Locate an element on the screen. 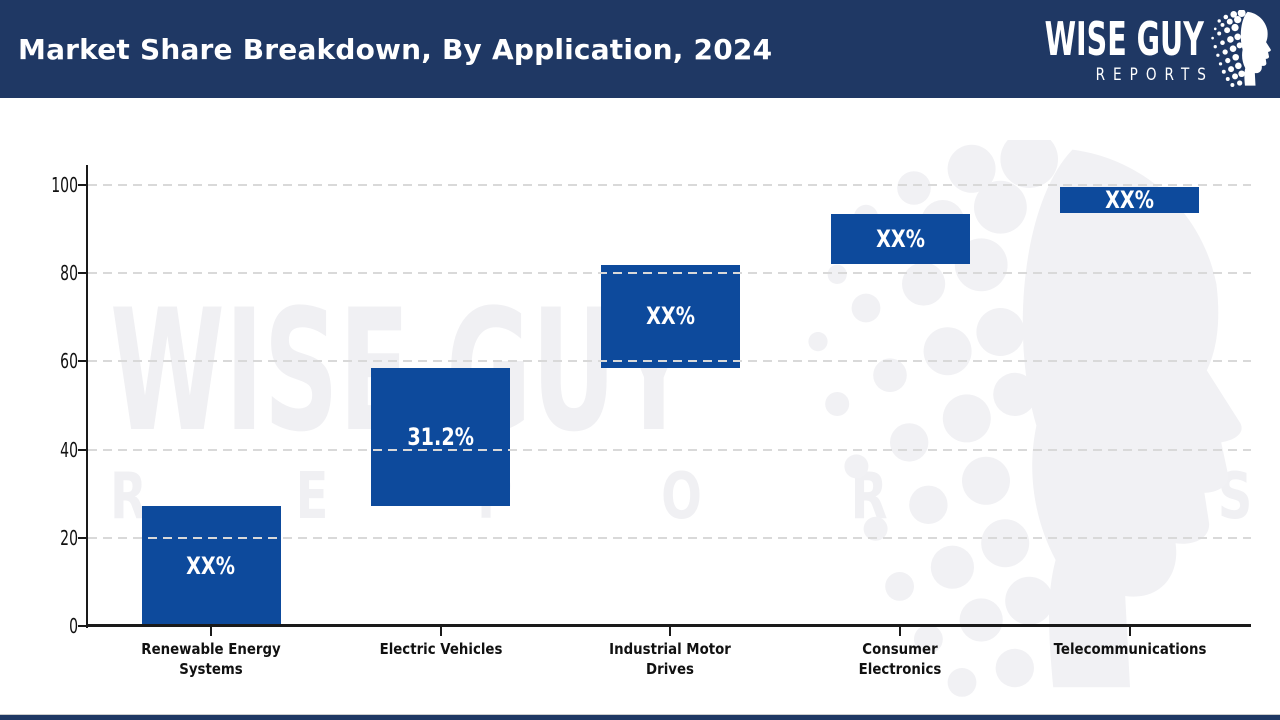 Image resolution: width=1280 pixels, height=720 pixels. footer-bar is located at coordinates (640, 717).